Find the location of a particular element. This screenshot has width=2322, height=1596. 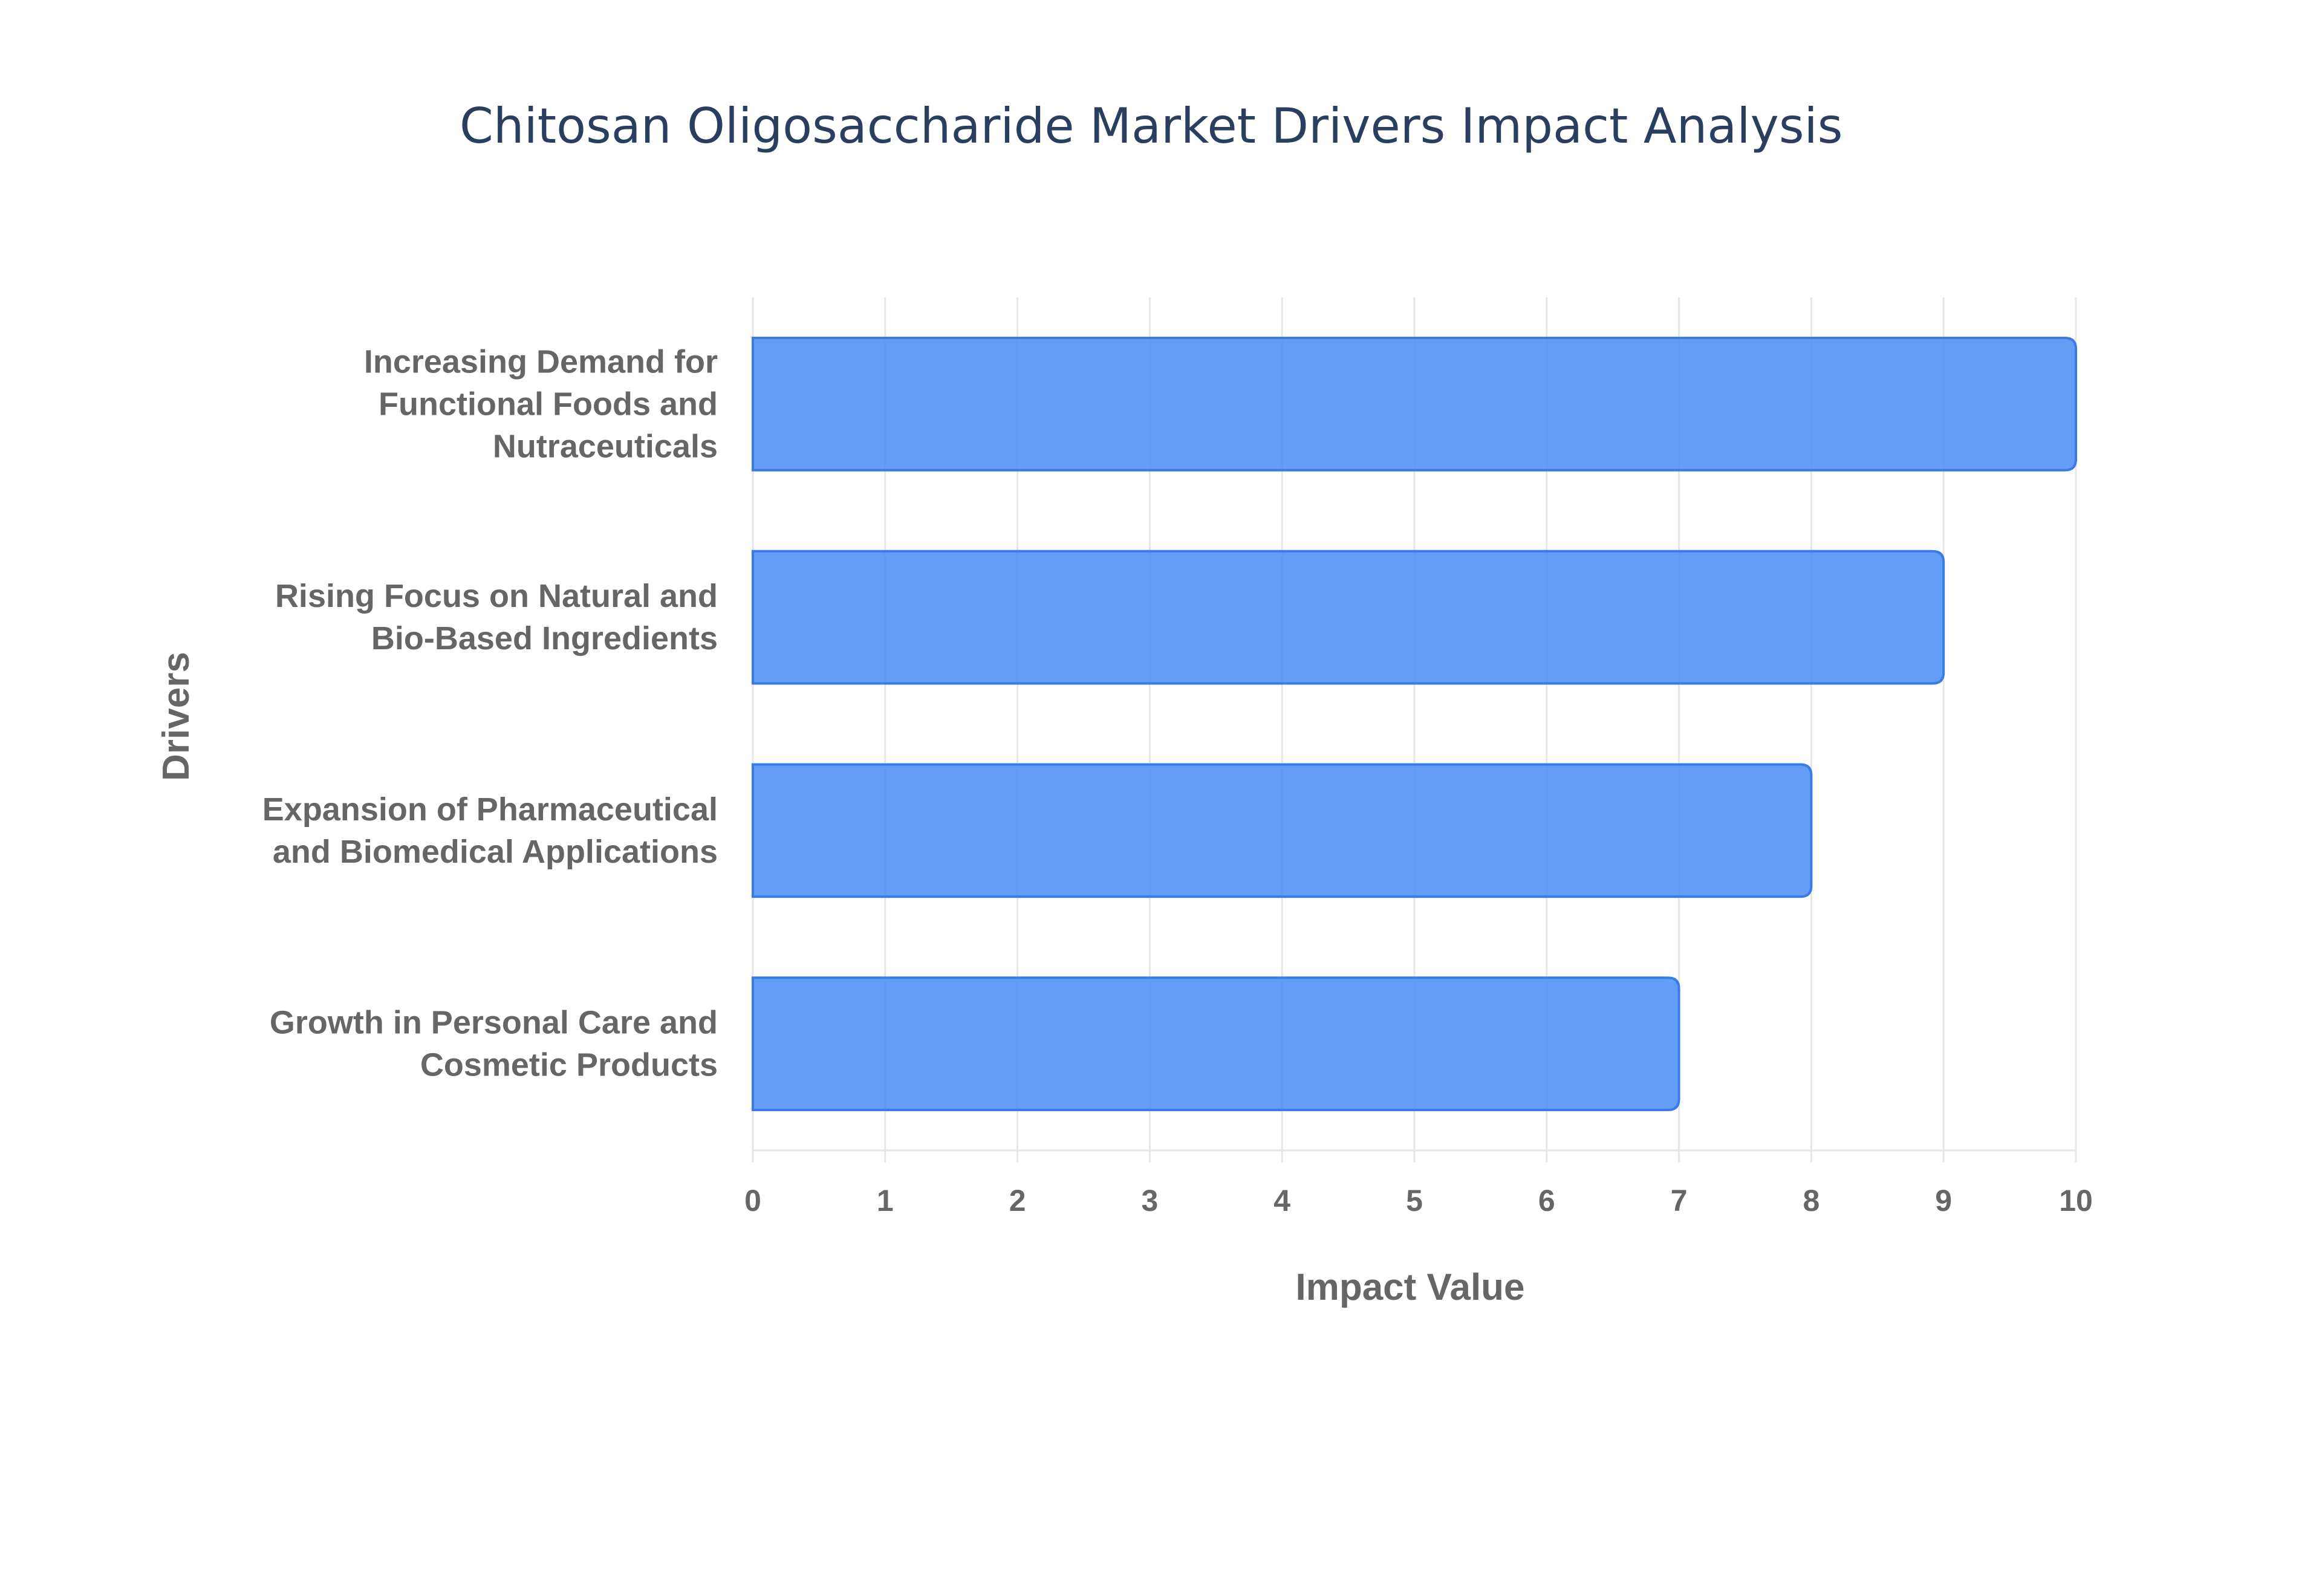

category-label-line: Cosmetic Products is located at coordinates (569, 1065).